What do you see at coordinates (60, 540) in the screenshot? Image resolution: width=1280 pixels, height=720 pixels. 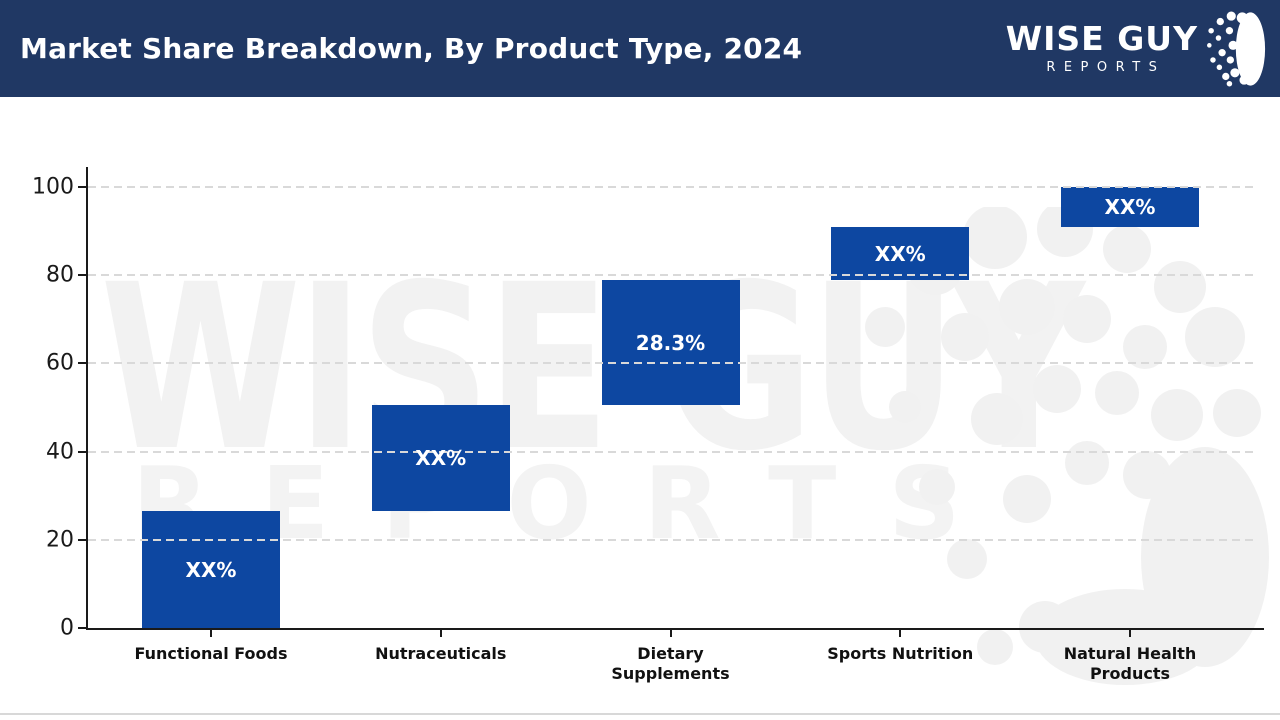 I see `y-tick-label-20: 20` at bounding box center [60, 540].